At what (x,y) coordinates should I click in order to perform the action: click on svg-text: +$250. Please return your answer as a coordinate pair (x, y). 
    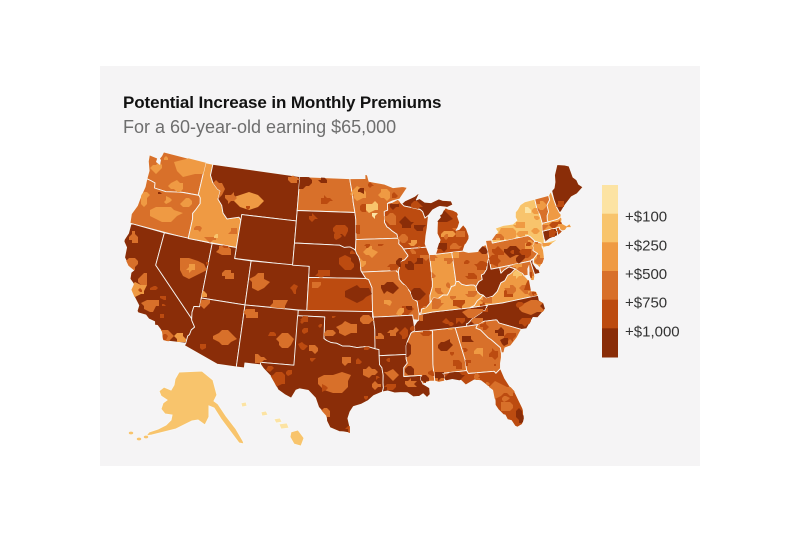
    Looking at the image, I should click on (646, 245).